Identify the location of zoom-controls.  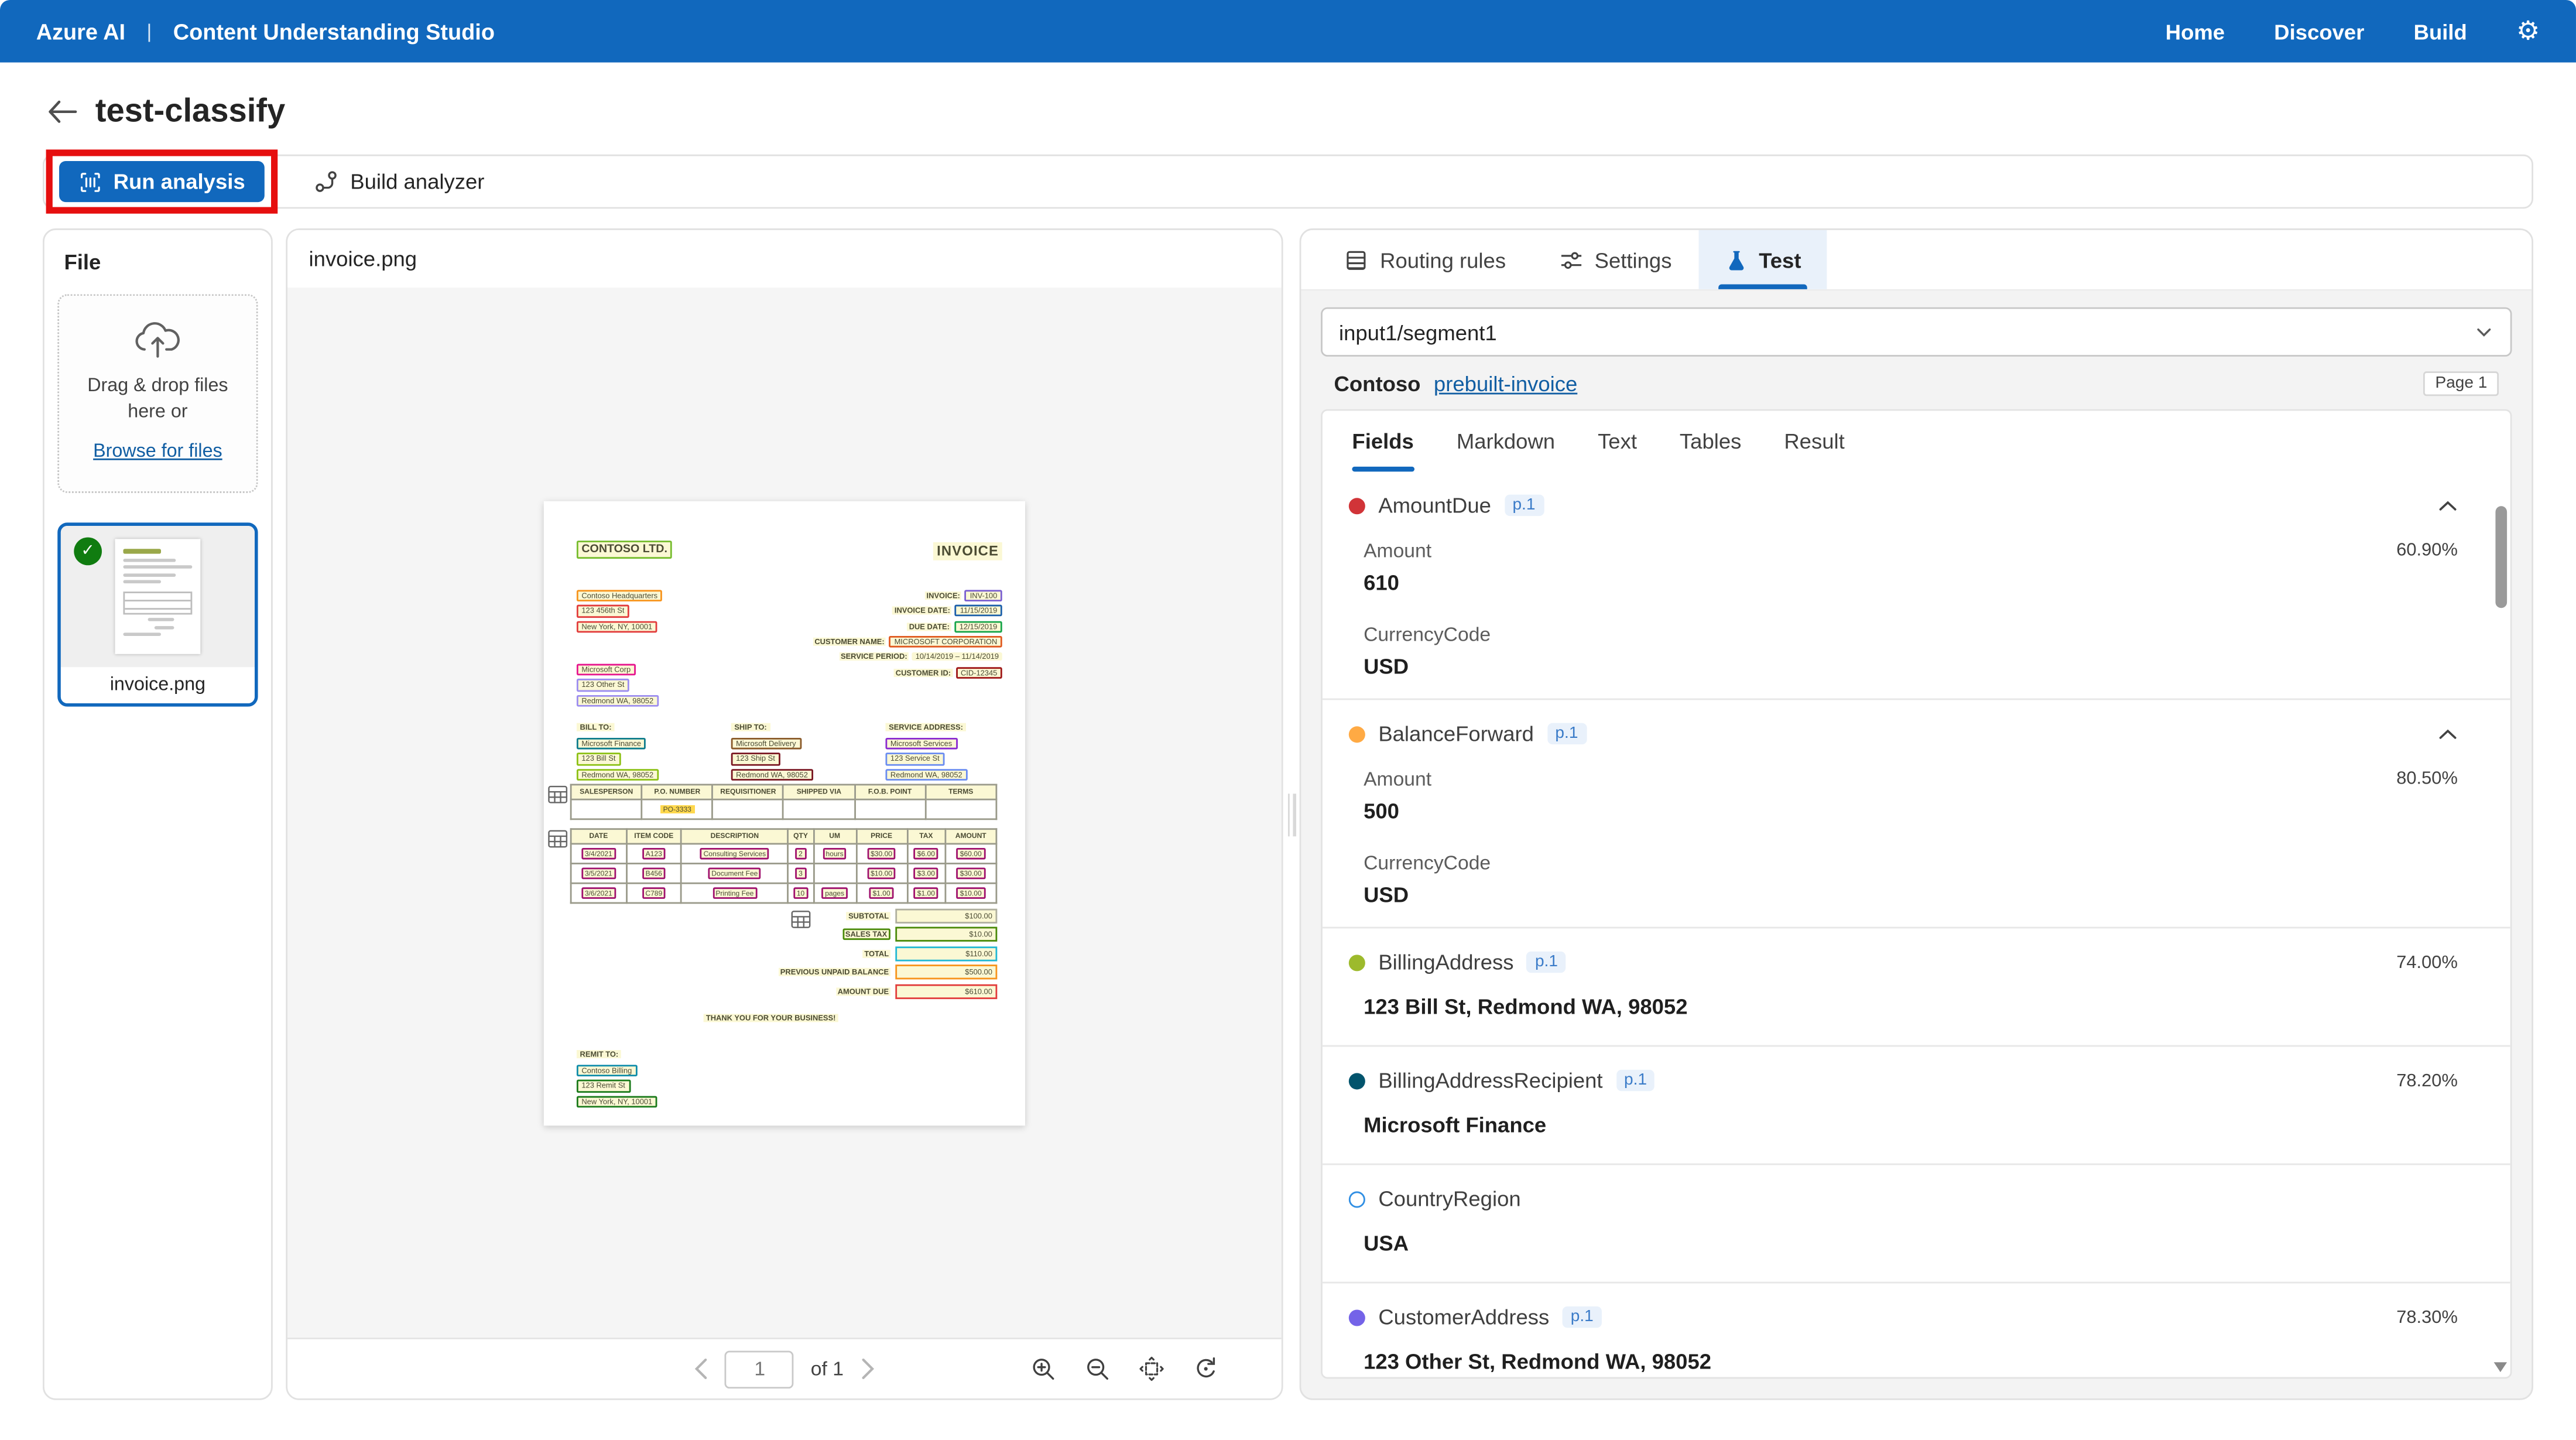
(1124, 1369).